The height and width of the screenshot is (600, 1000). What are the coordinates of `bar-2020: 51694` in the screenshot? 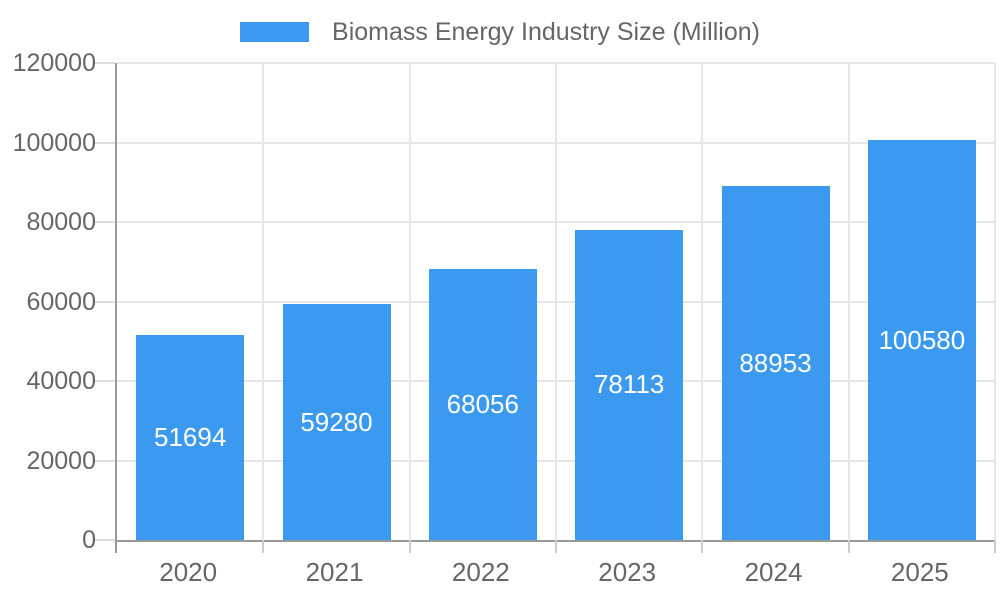 It's located at (190, 437).